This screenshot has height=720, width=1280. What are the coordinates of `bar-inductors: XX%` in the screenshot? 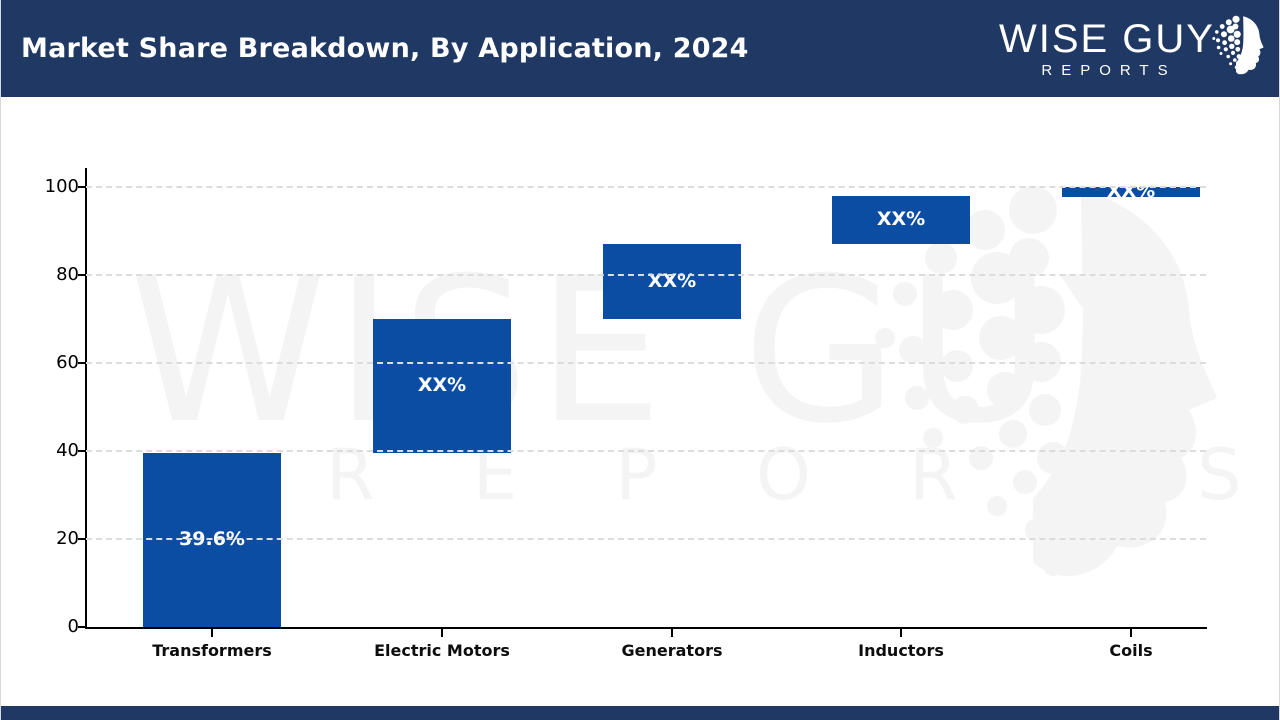 It's located at (901, 220).